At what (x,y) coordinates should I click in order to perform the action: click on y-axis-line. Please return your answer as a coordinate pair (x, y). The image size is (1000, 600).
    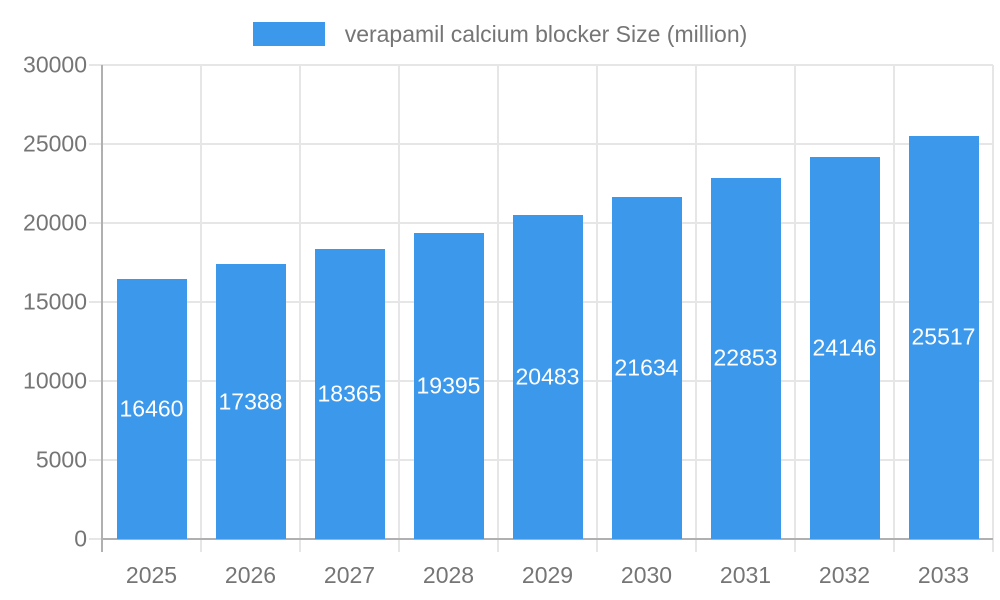
    Looking at the image, I should click on (102, 308).